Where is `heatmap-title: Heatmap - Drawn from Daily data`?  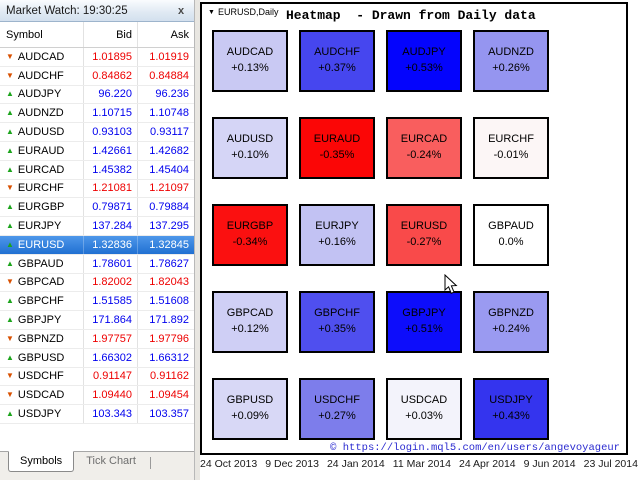 heatmap-title: Heatmap - Drawn from Daily data is located at coordinates (411, 15).